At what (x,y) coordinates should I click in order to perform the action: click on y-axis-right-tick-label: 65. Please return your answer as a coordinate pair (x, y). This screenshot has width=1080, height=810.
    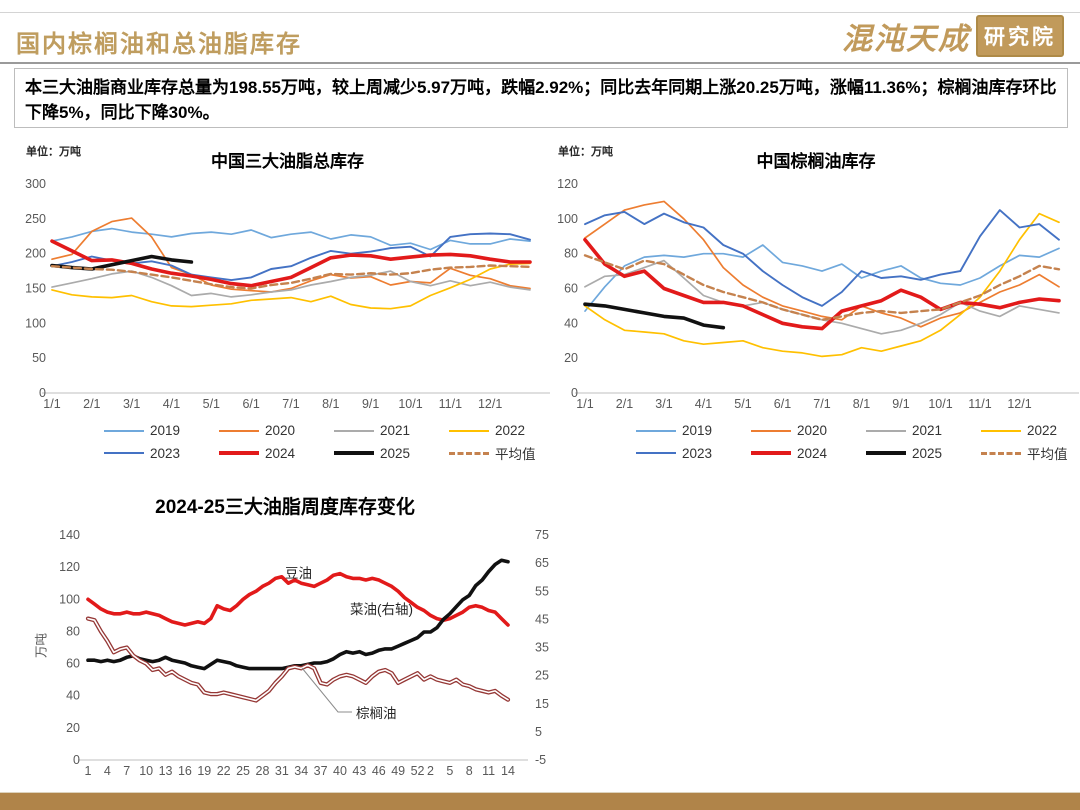
    Looking at the image, I should click on (542, 563).